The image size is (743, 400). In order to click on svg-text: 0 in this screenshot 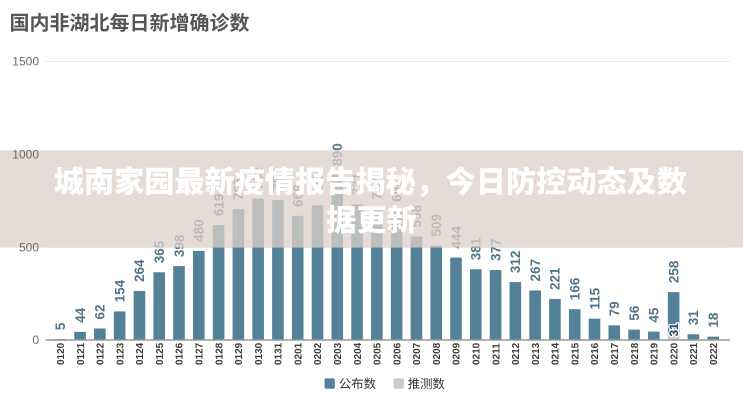, I will do `click(35, 340)`.